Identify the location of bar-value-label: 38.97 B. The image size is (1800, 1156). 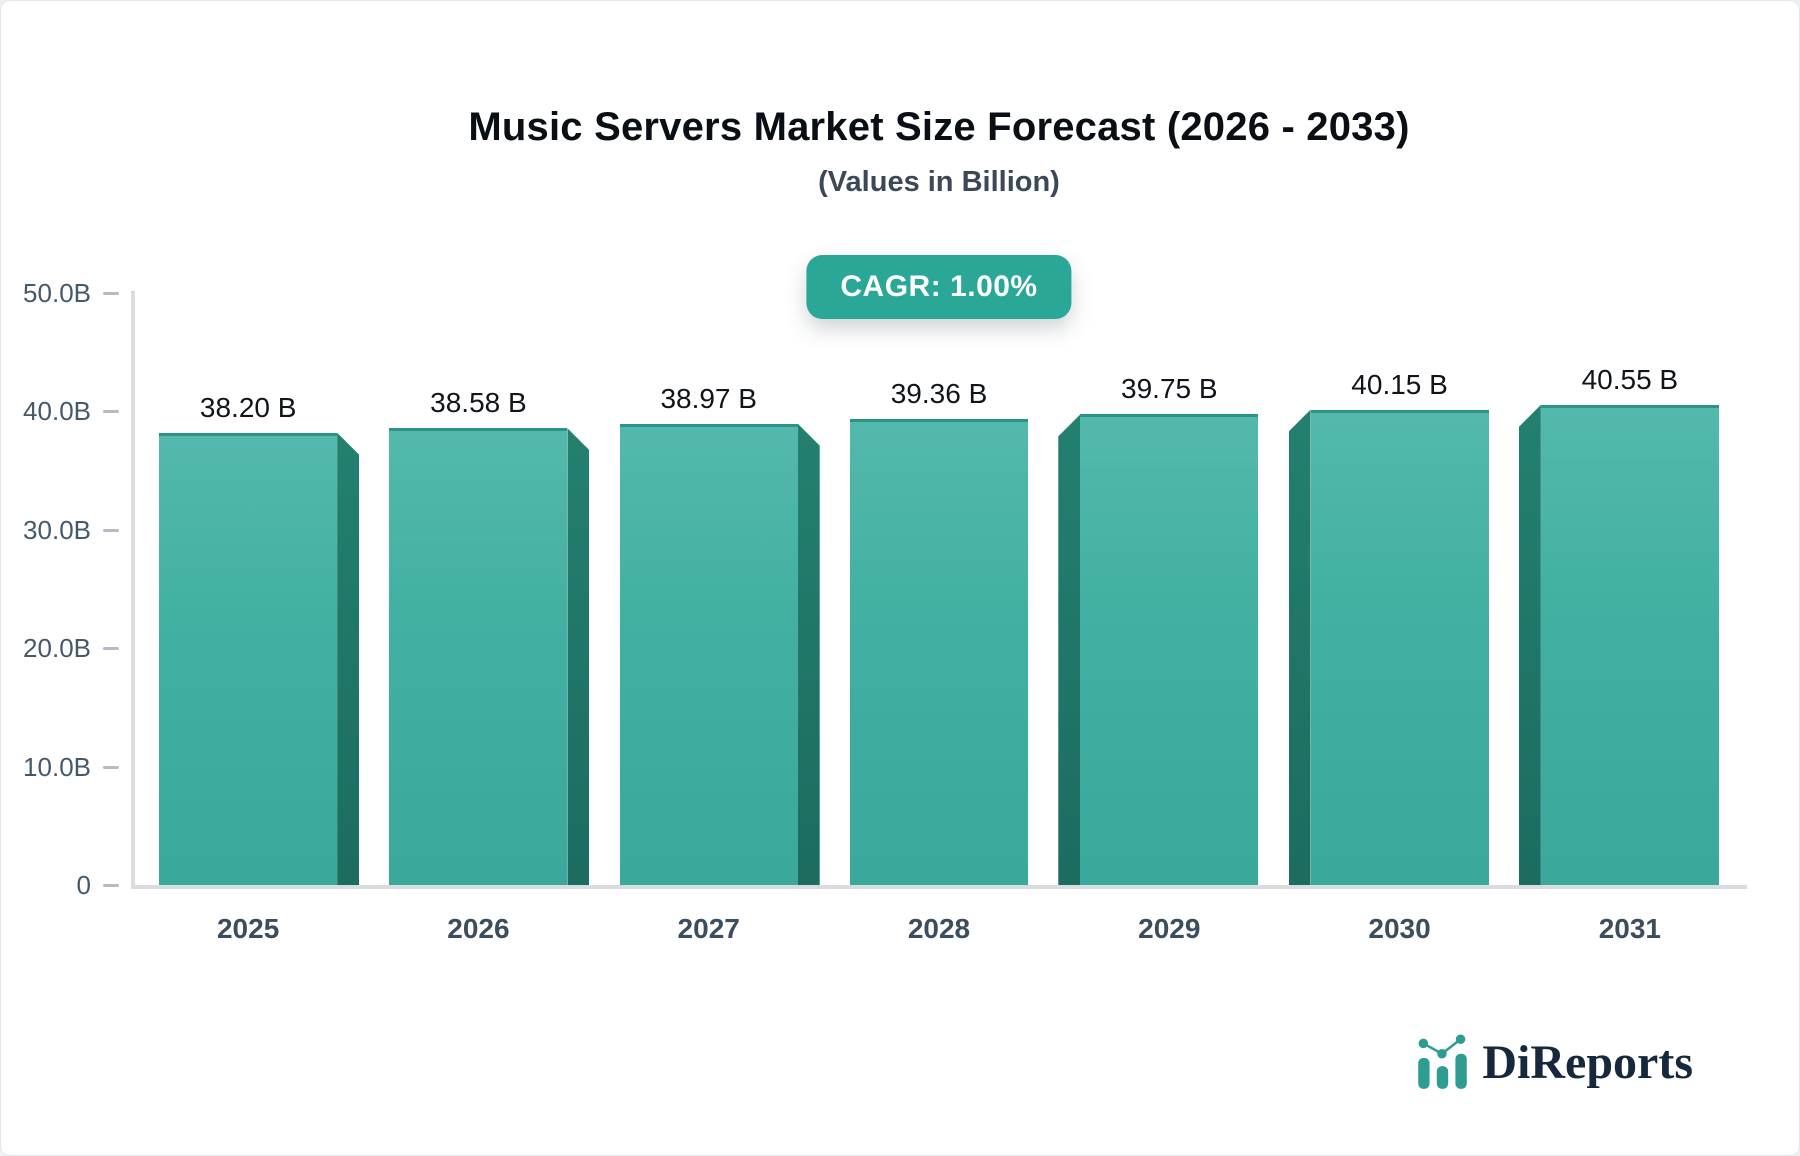
(708, 398).